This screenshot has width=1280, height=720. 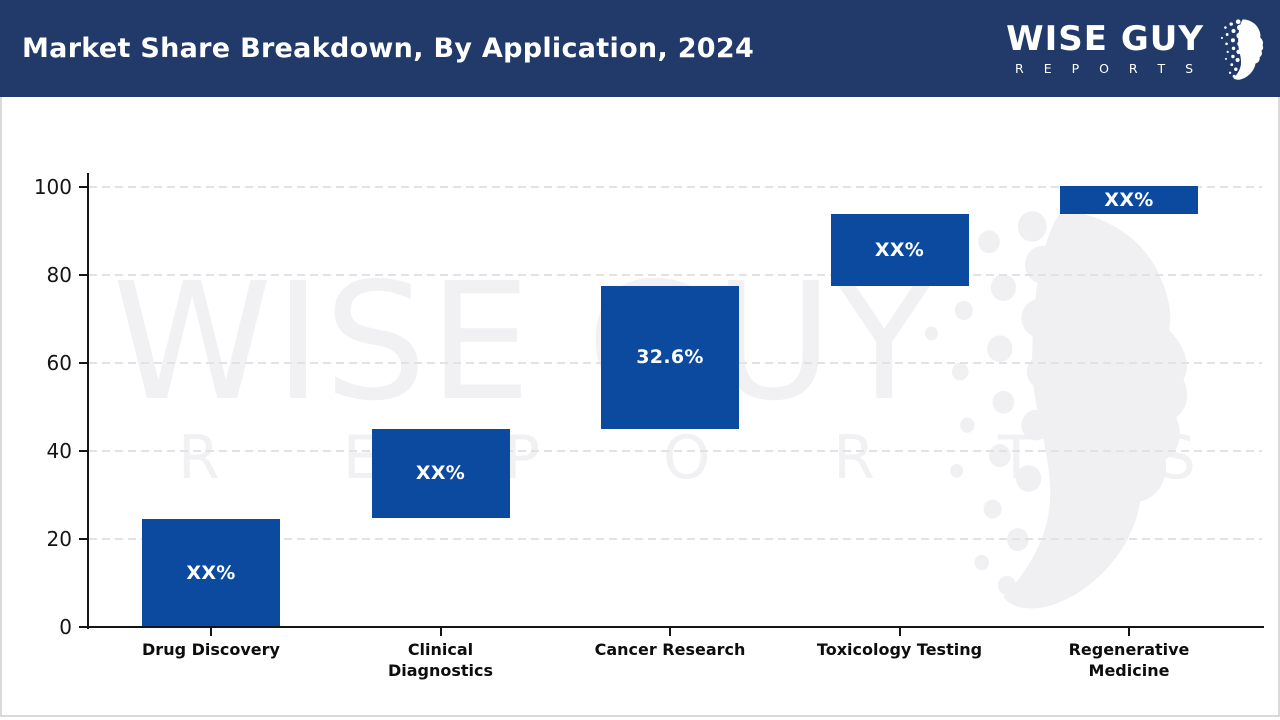 I want to click on y-tick-label-80: 80, so click(x=59, y=275).